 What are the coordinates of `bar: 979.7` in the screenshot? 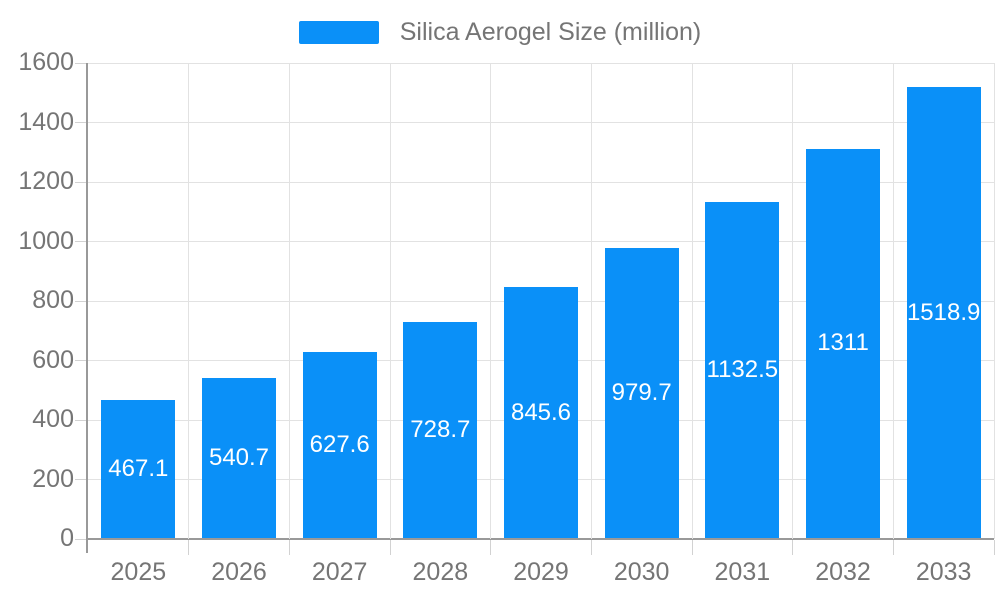 It's located at (641, 392).